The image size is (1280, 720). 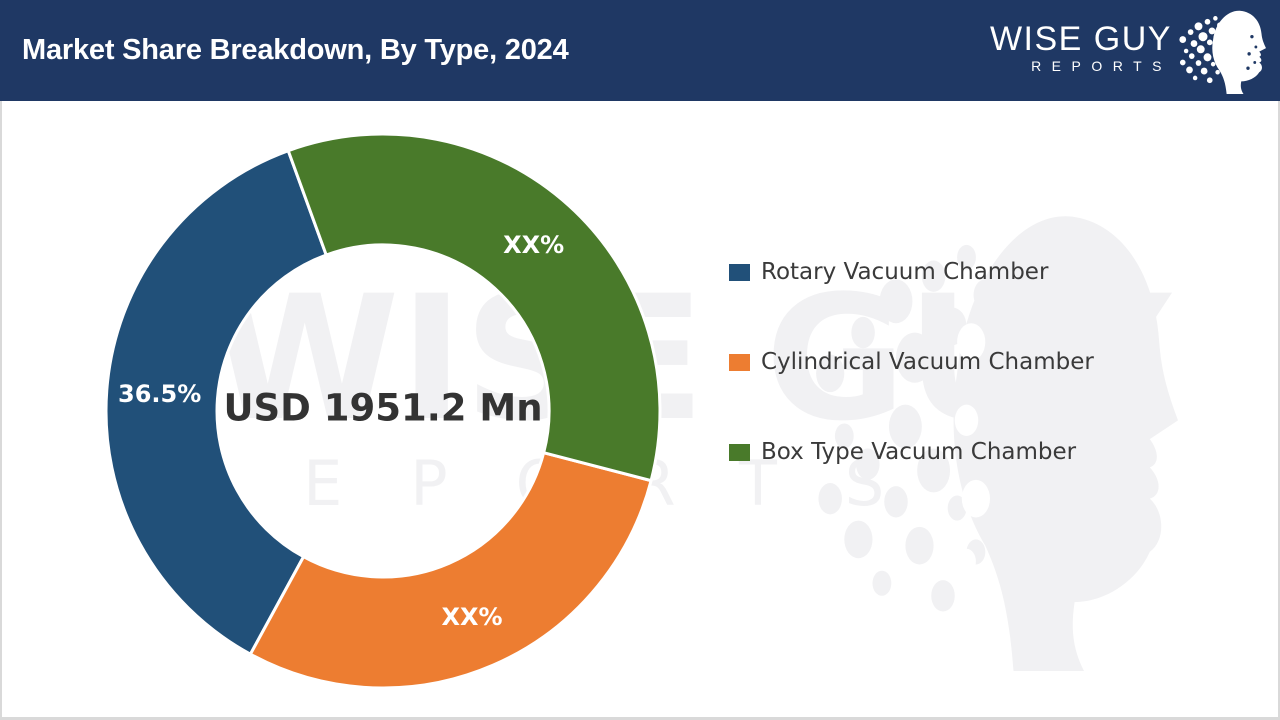 What do you see at coordinates (450, 570) in the screenshot?
I see `slice-cylindrical-vacuum-chamber` at bounding box center [450, 570].